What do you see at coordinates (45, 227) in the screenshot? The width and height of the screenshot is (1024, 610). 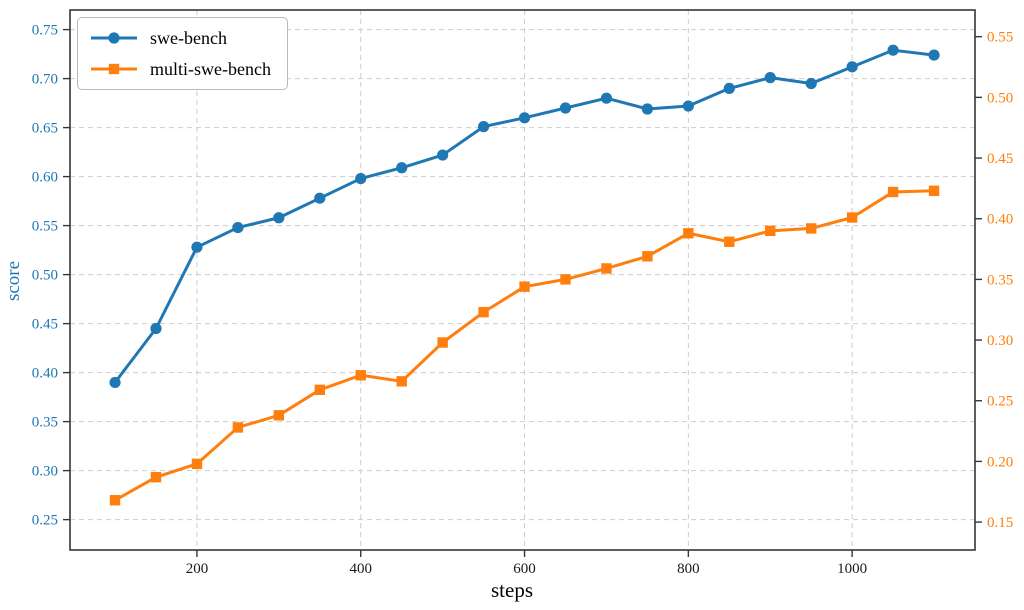 I see `left-y-tick-label: 0.55` at bounding box center [45, 227].